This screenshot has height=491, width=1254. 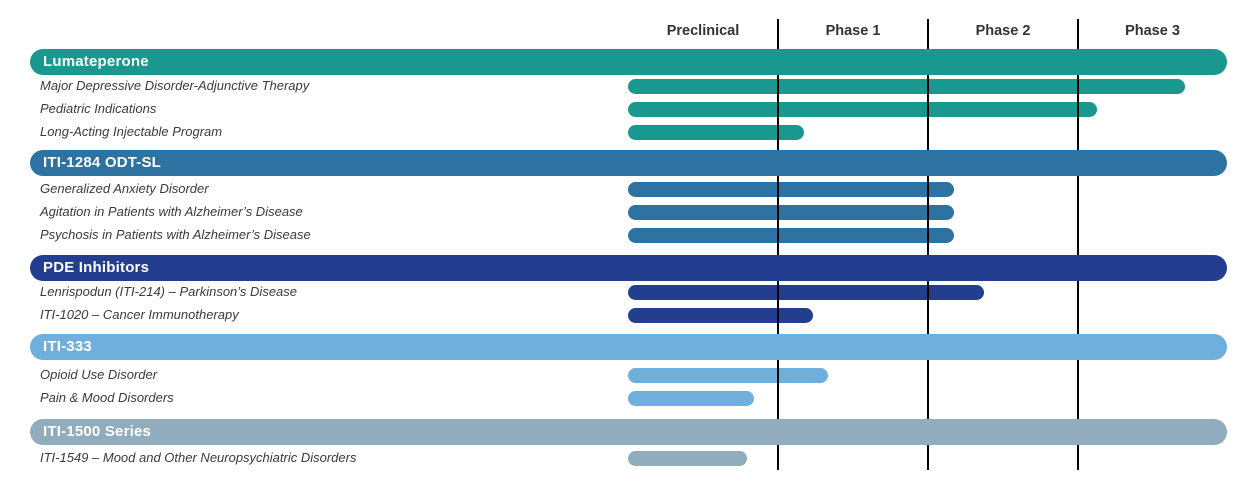 I want to click on indication-label: Pediatric Indications, so click(x=98, y=108).